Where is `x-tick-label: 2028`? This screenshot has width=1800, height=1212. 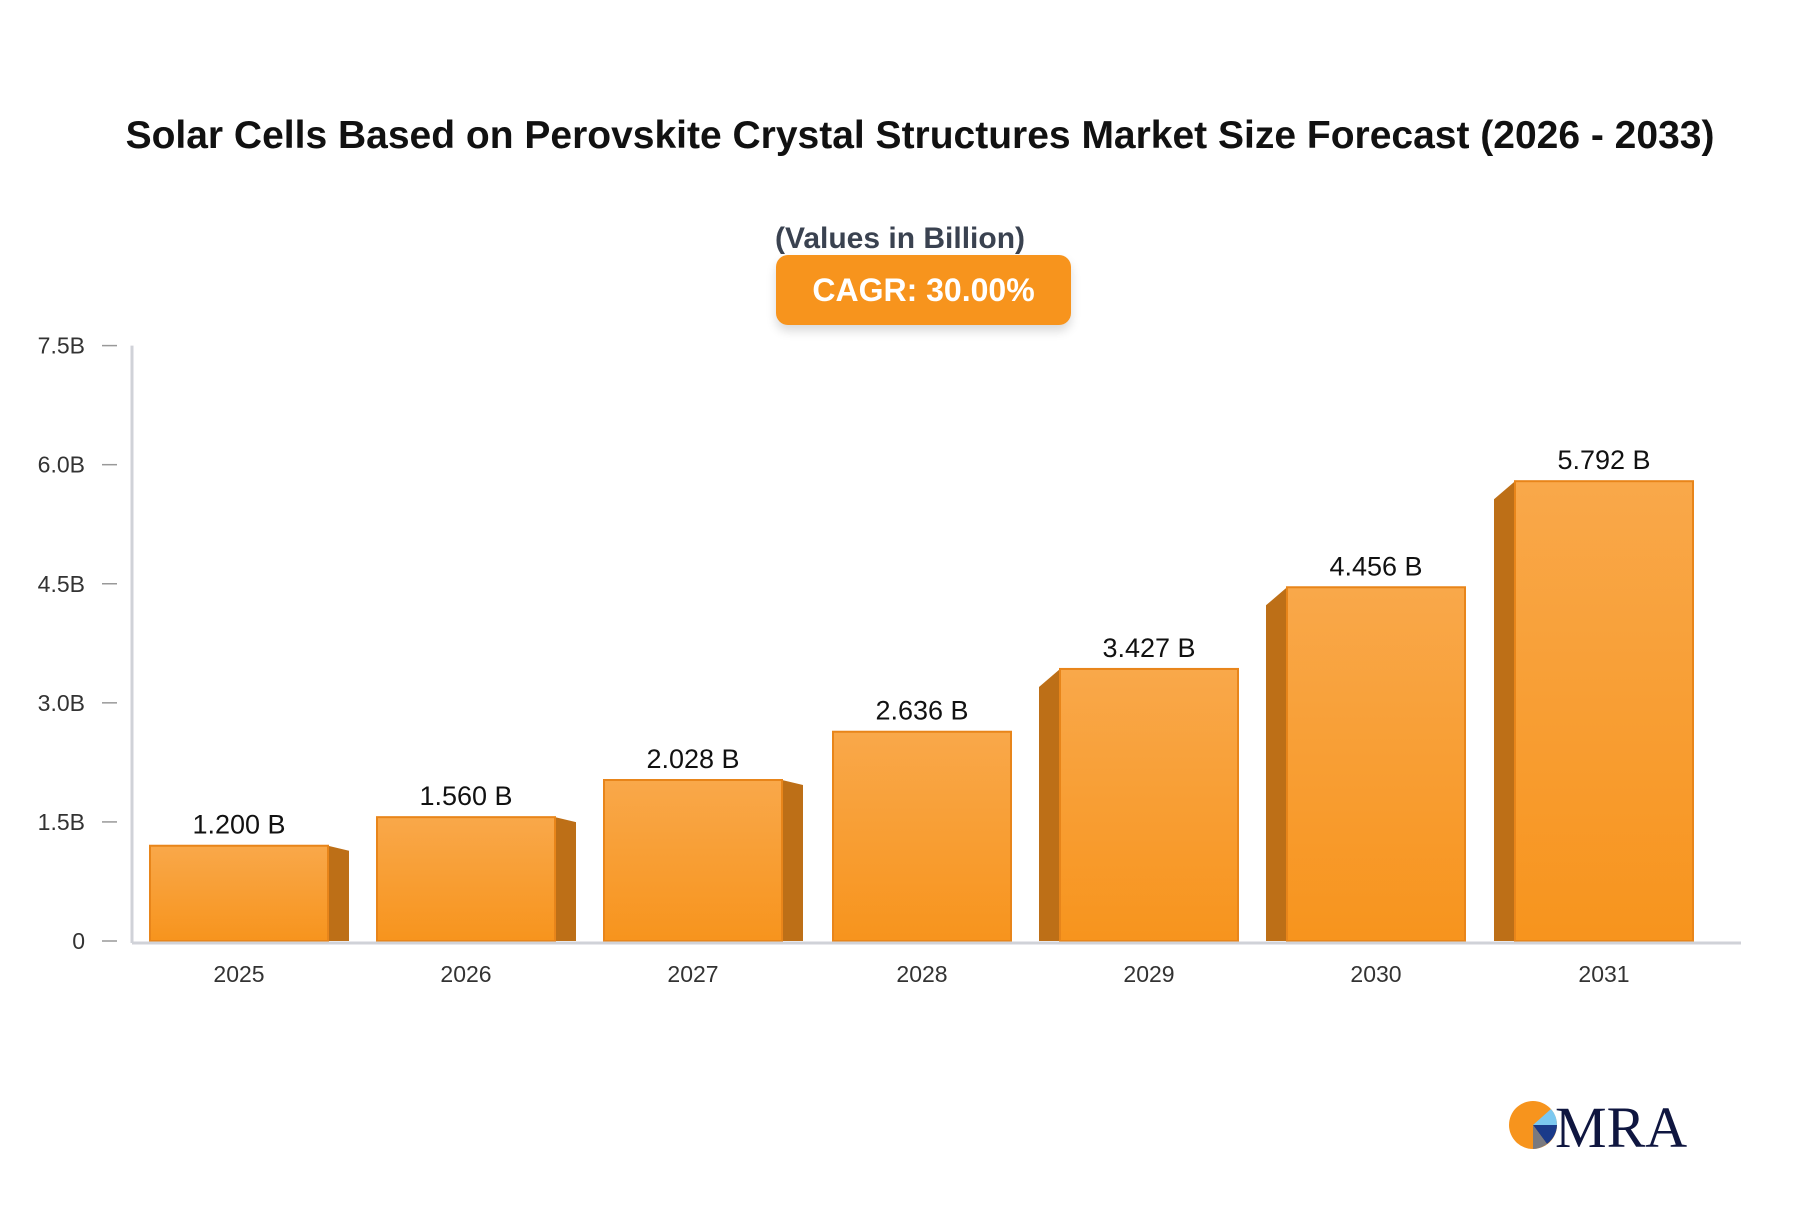
x-tick-label: 2028 is located at coordinates (921, 974).